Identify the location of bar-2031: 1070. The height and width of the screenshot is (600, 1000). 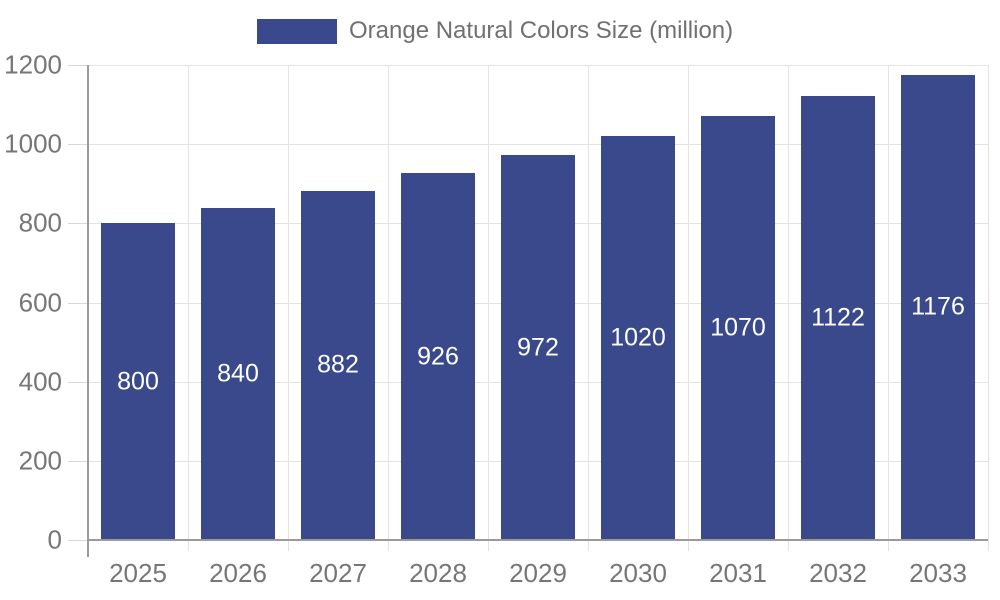
(738, 328).